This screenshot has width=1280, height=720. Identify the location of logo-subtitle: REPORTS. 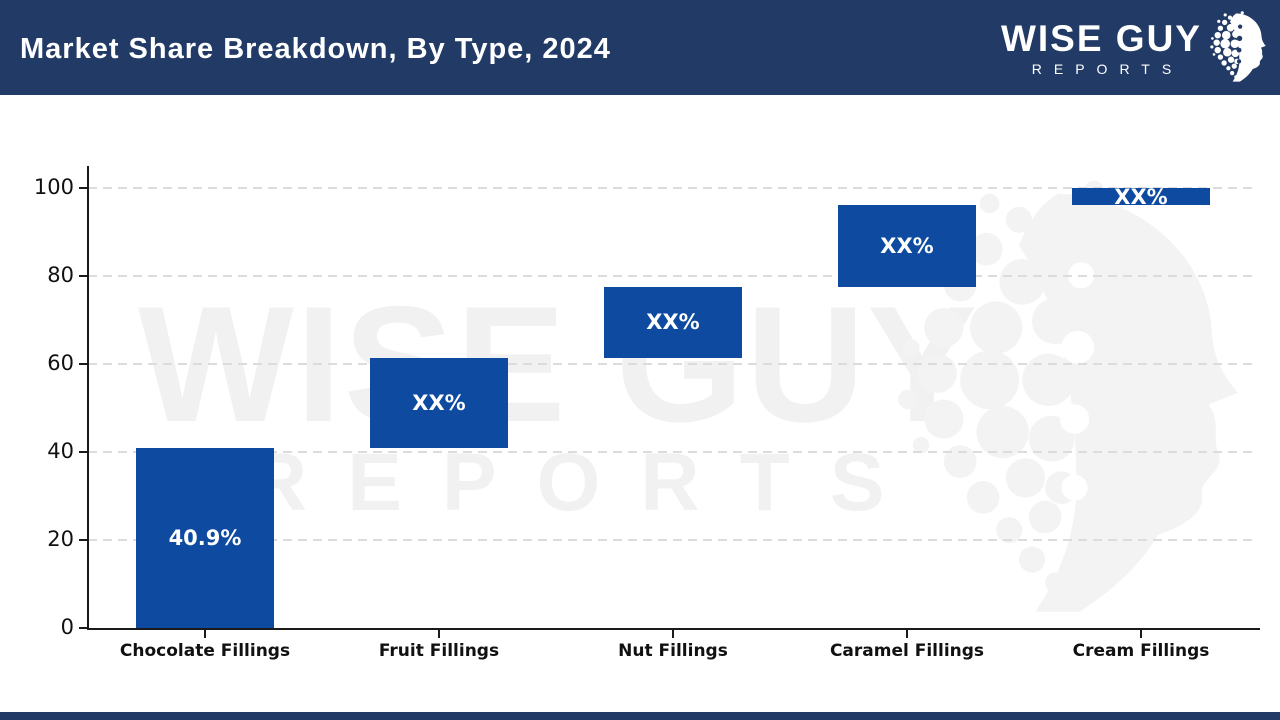
(1107, 68).